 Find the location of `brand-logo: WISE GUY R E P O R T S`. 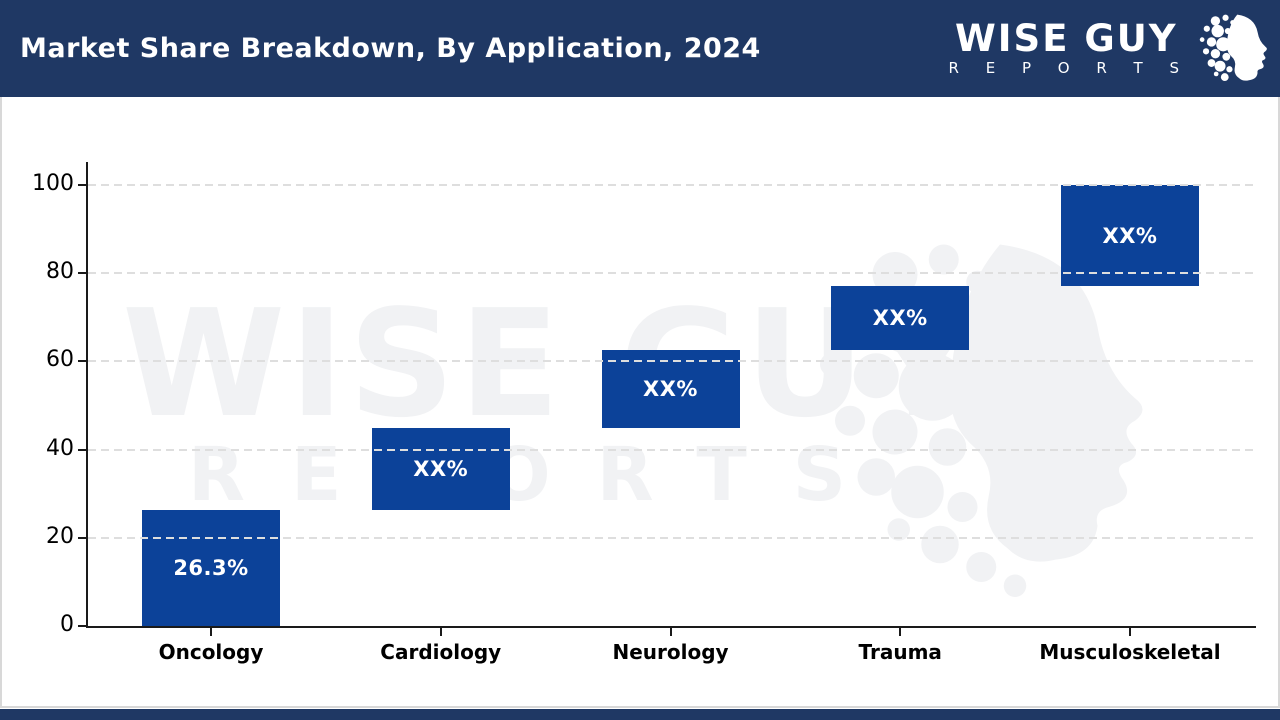

brand-logo: WISE GUY R E P O R T S is located at coordinates (1111, 49).